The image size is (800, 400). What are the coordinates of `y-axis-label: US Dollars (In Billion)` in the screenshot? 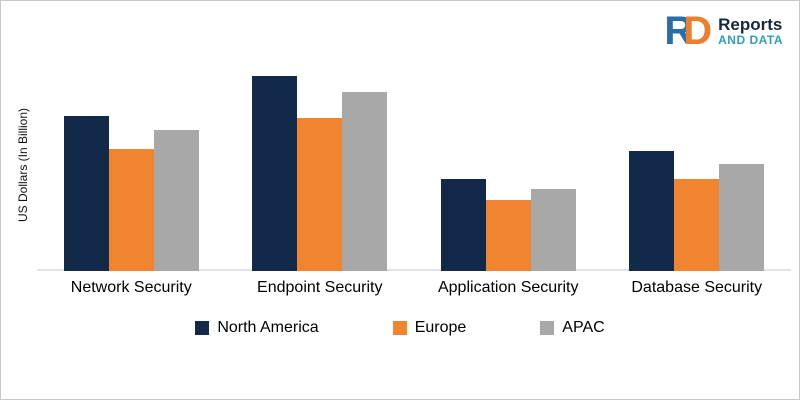 It's located at (23, 165).